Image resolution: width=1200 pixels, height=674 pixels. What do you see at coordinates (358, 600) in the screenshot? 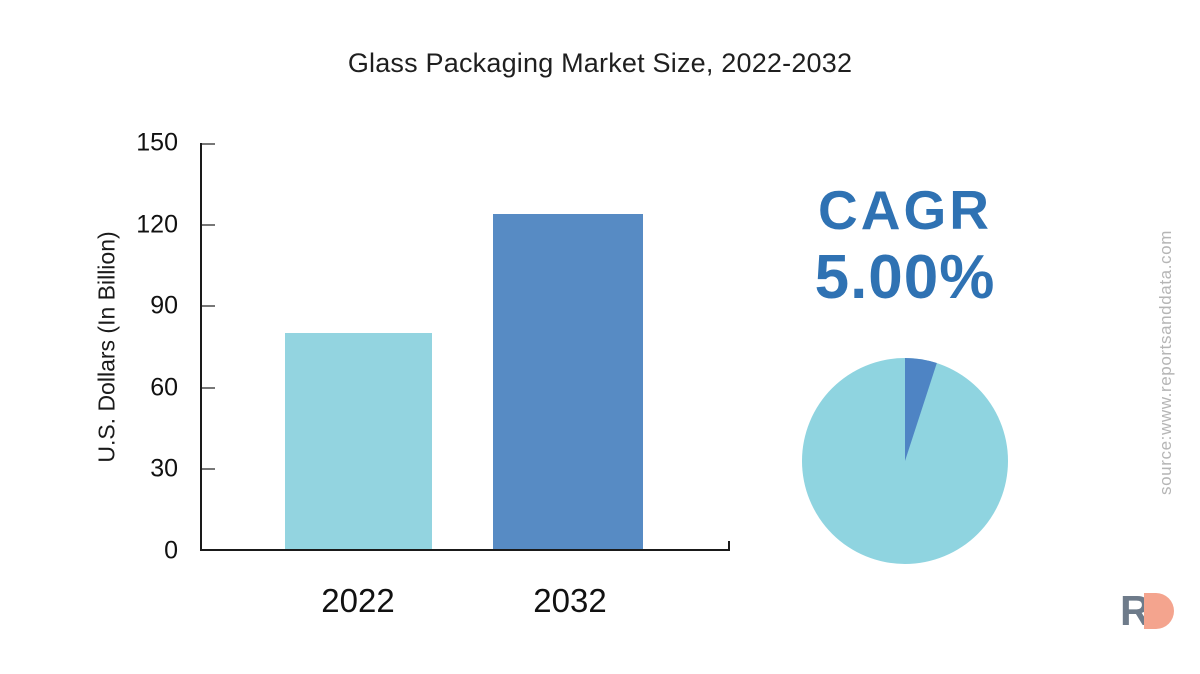
I see `x-axis-label-2022: 2022` at bounding box center [358, 600].